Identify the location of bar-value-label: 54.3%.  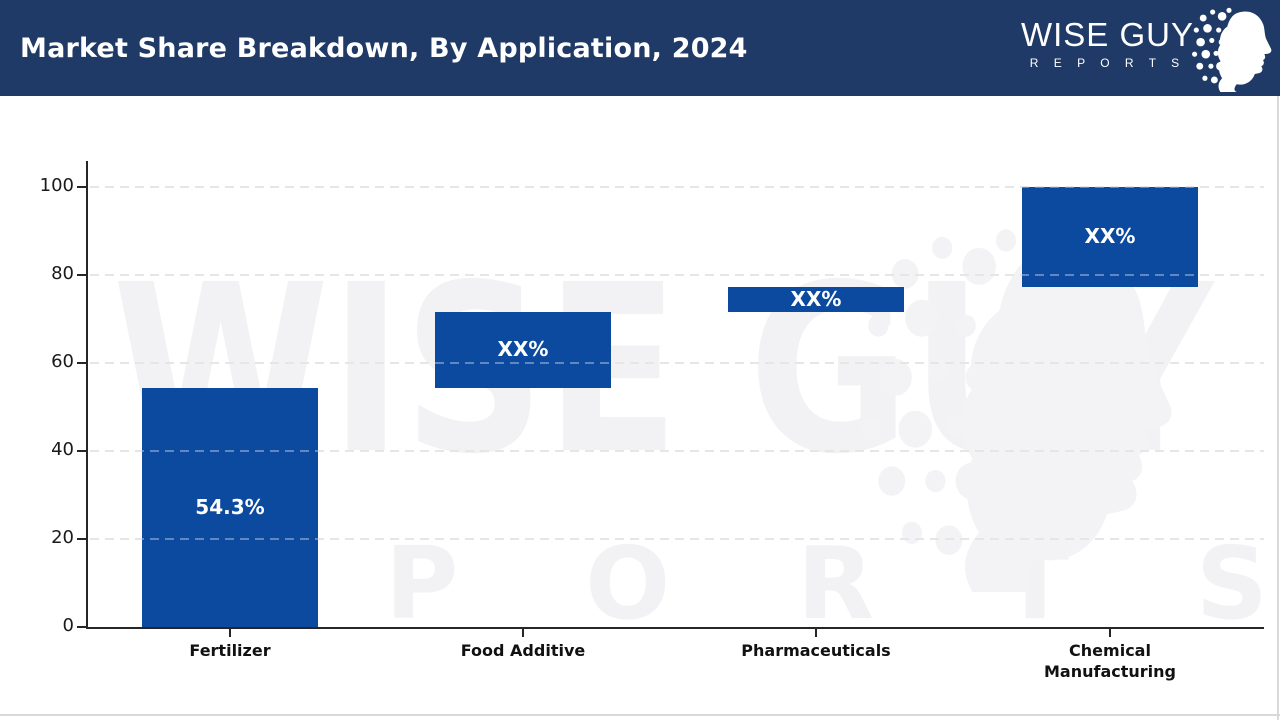
(230, 506).